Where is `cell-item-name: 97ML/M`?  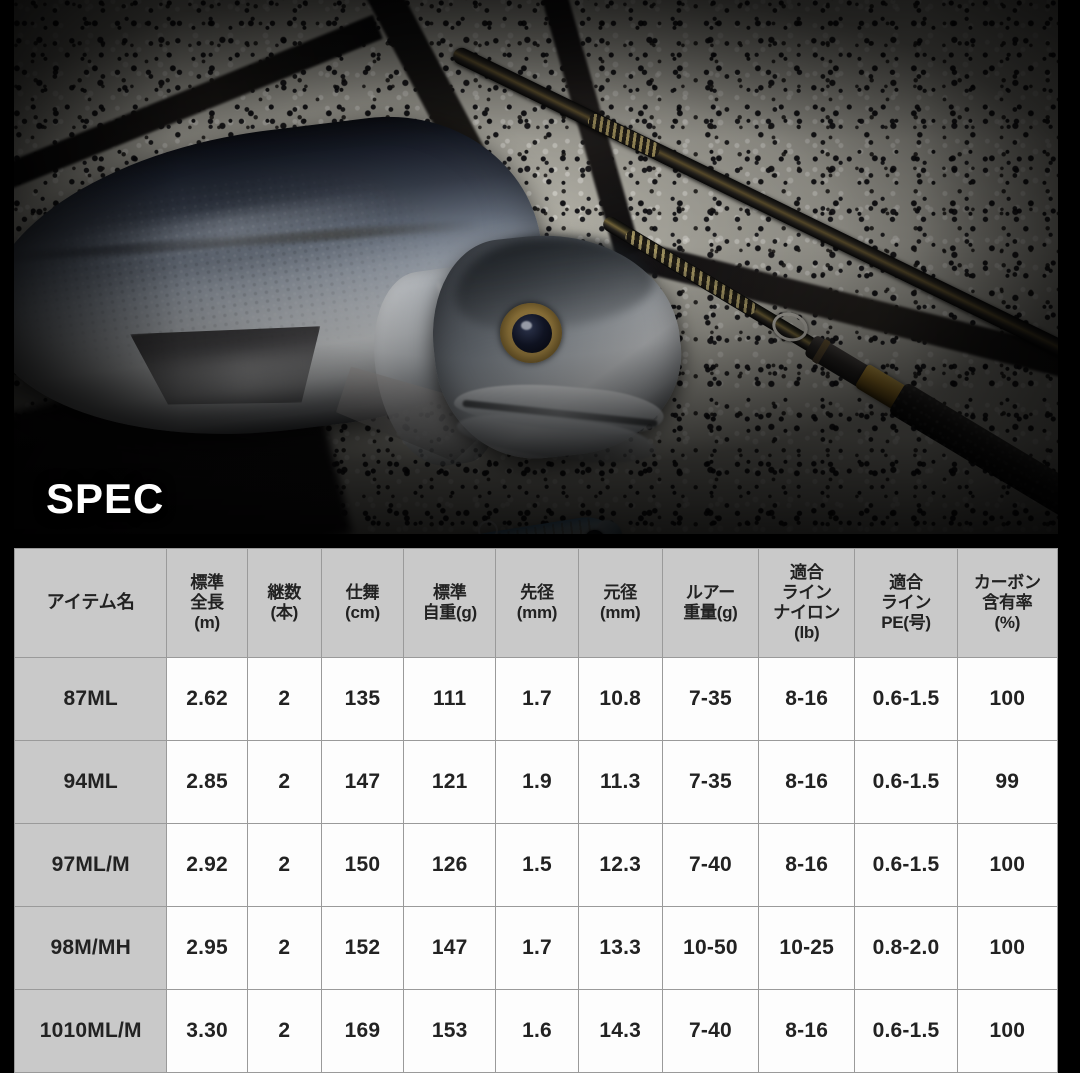 cell-item-name: 97ML/M is located at coordinates (90, 865).